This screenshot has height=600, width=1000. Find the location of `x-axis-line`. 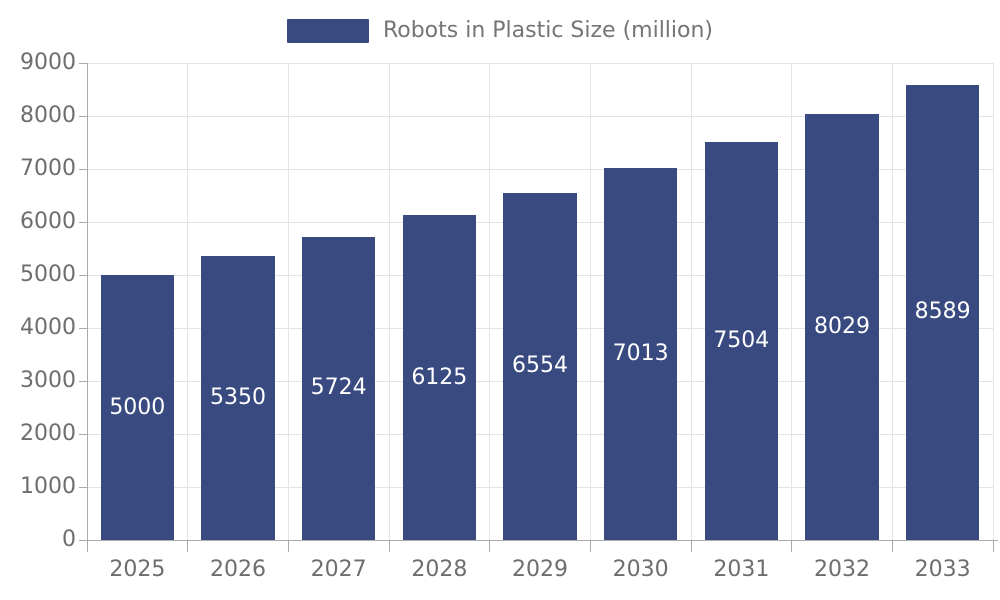

x-axis-line is located at coordinates (542, 540).